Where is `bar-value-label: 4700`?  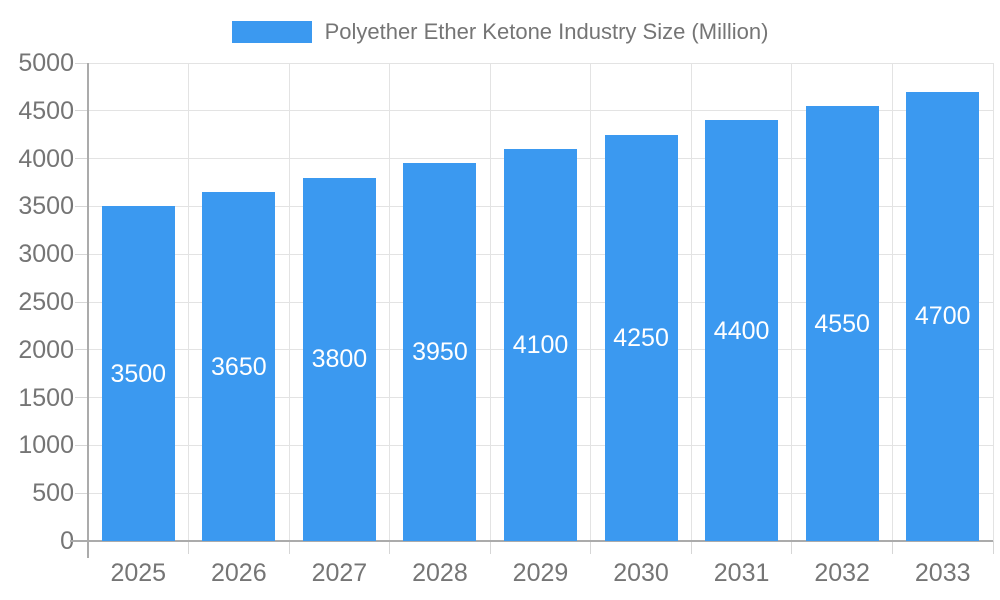 bar-value-label: 4700 is located at coordinates (942, 316).